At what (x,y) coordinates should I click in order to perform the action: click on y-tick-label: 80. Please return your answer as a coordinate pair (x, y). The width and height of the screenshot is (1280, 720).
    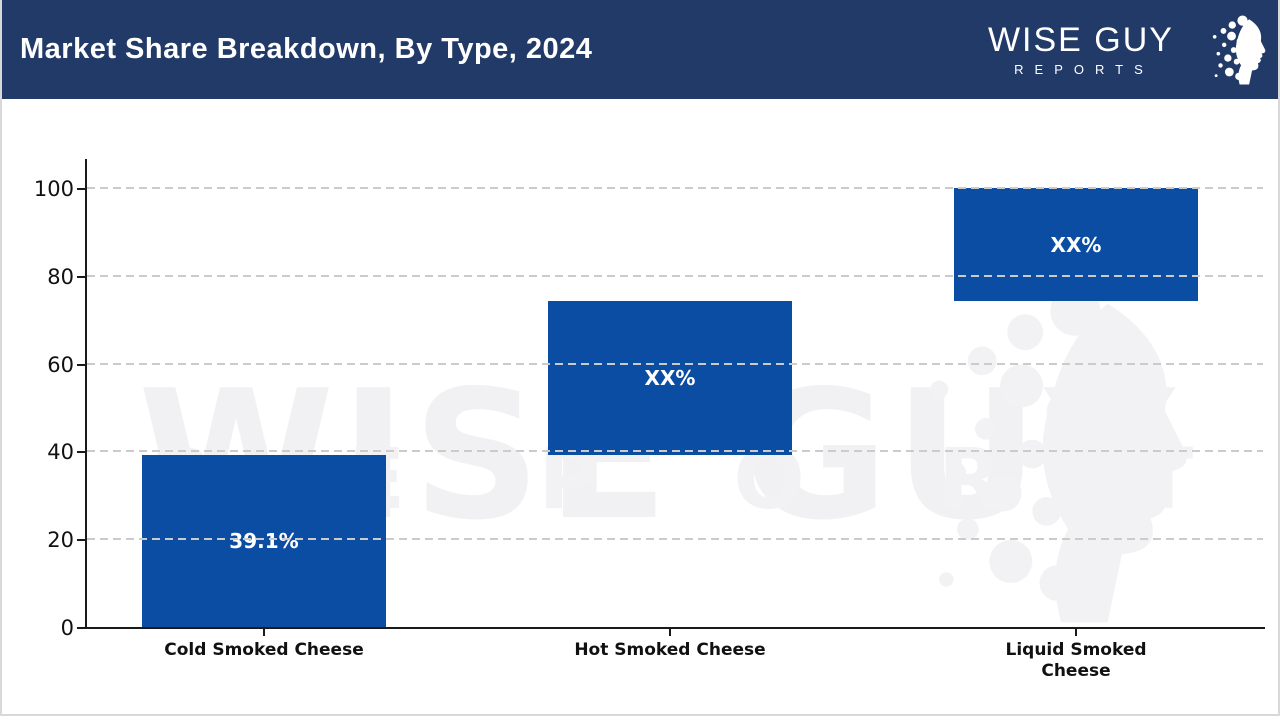
    Looking at the image, I should click on (60, 276).